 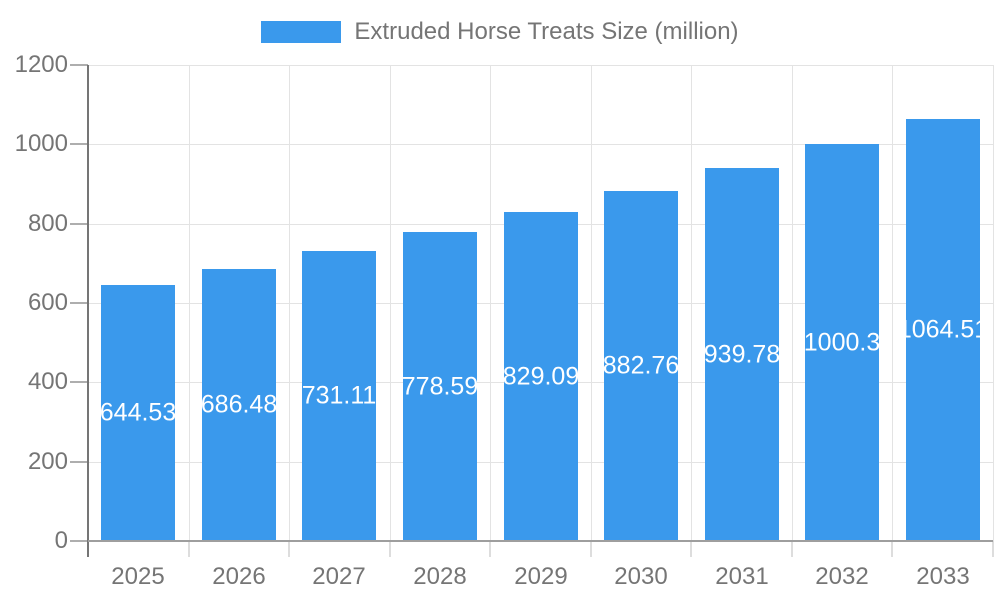 I want to click on bar-value-label: 778.59, so click(x=440, y=386).